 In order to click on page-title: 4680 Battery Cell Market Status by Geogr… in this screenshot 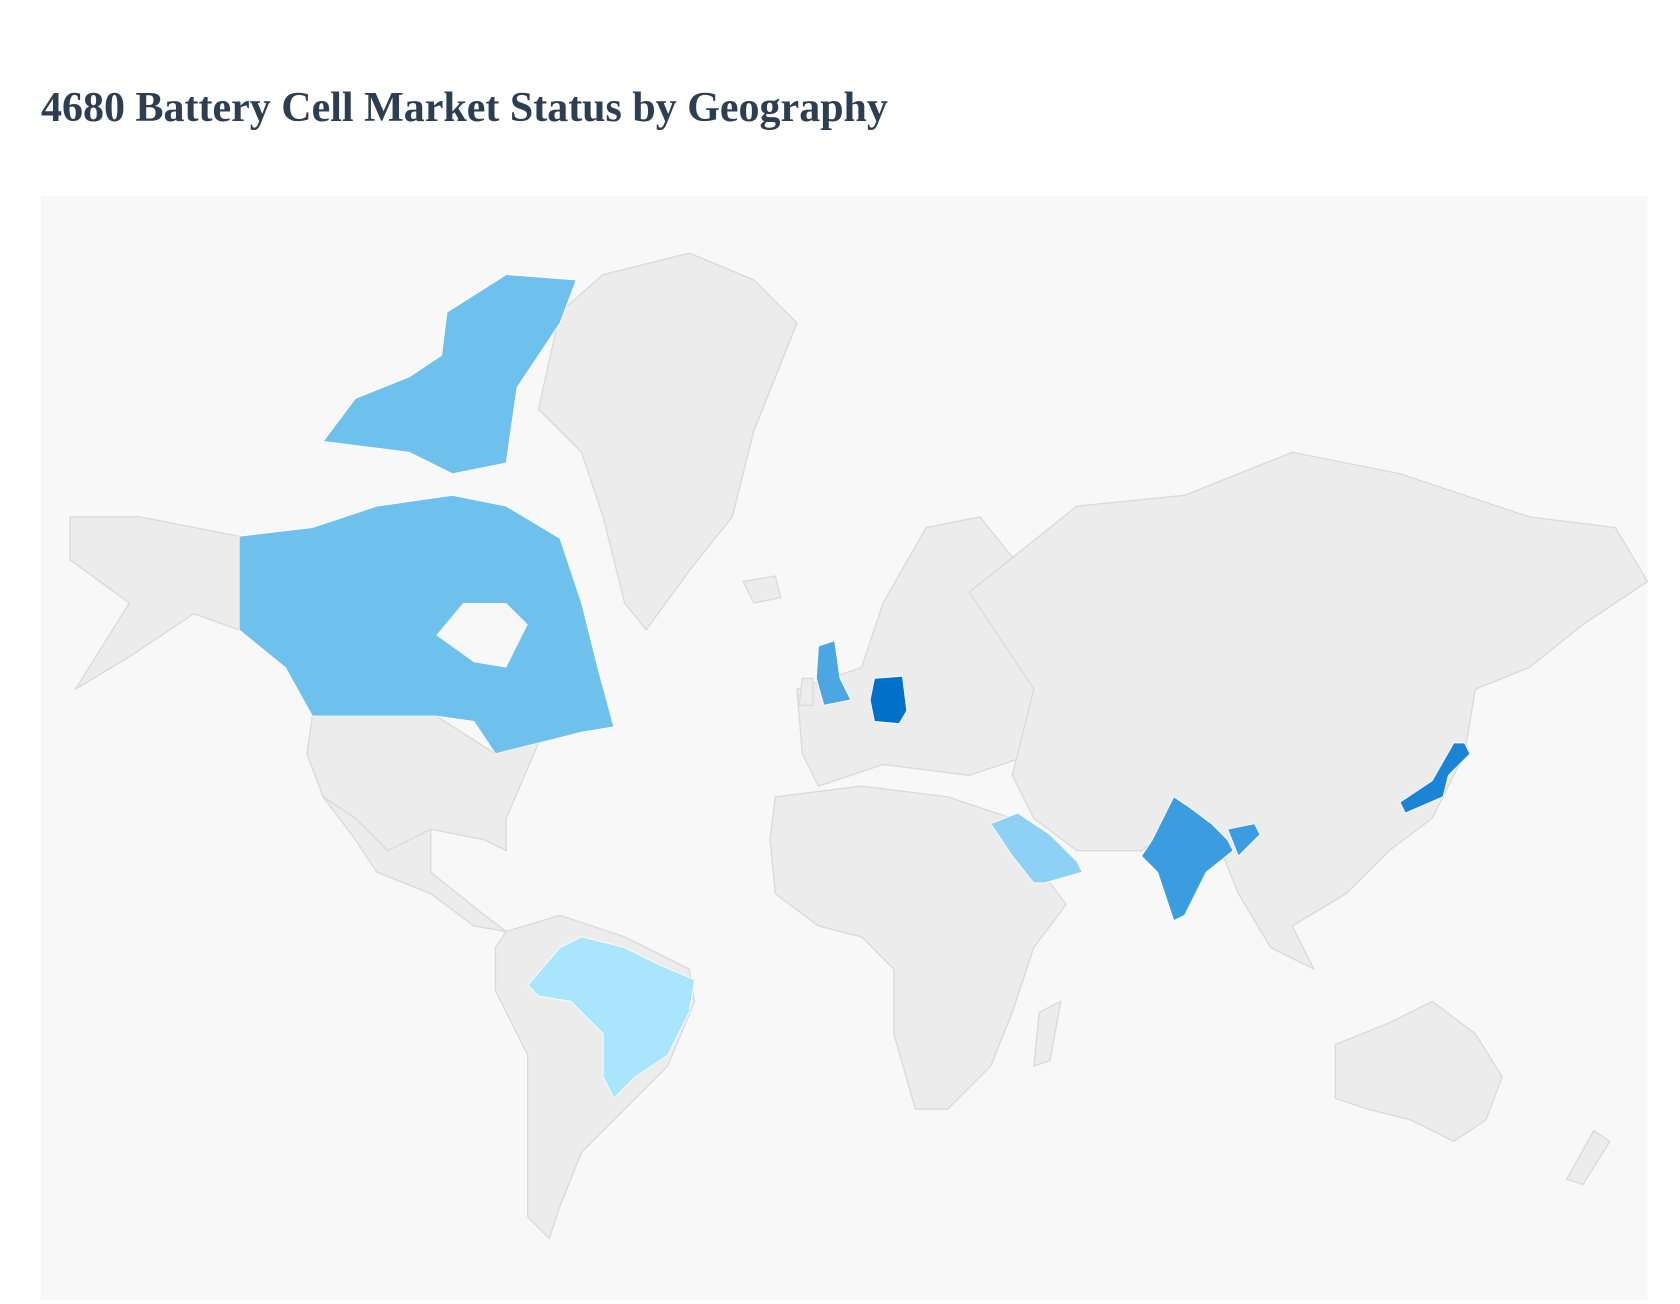, I will do `click(464, 108)`.